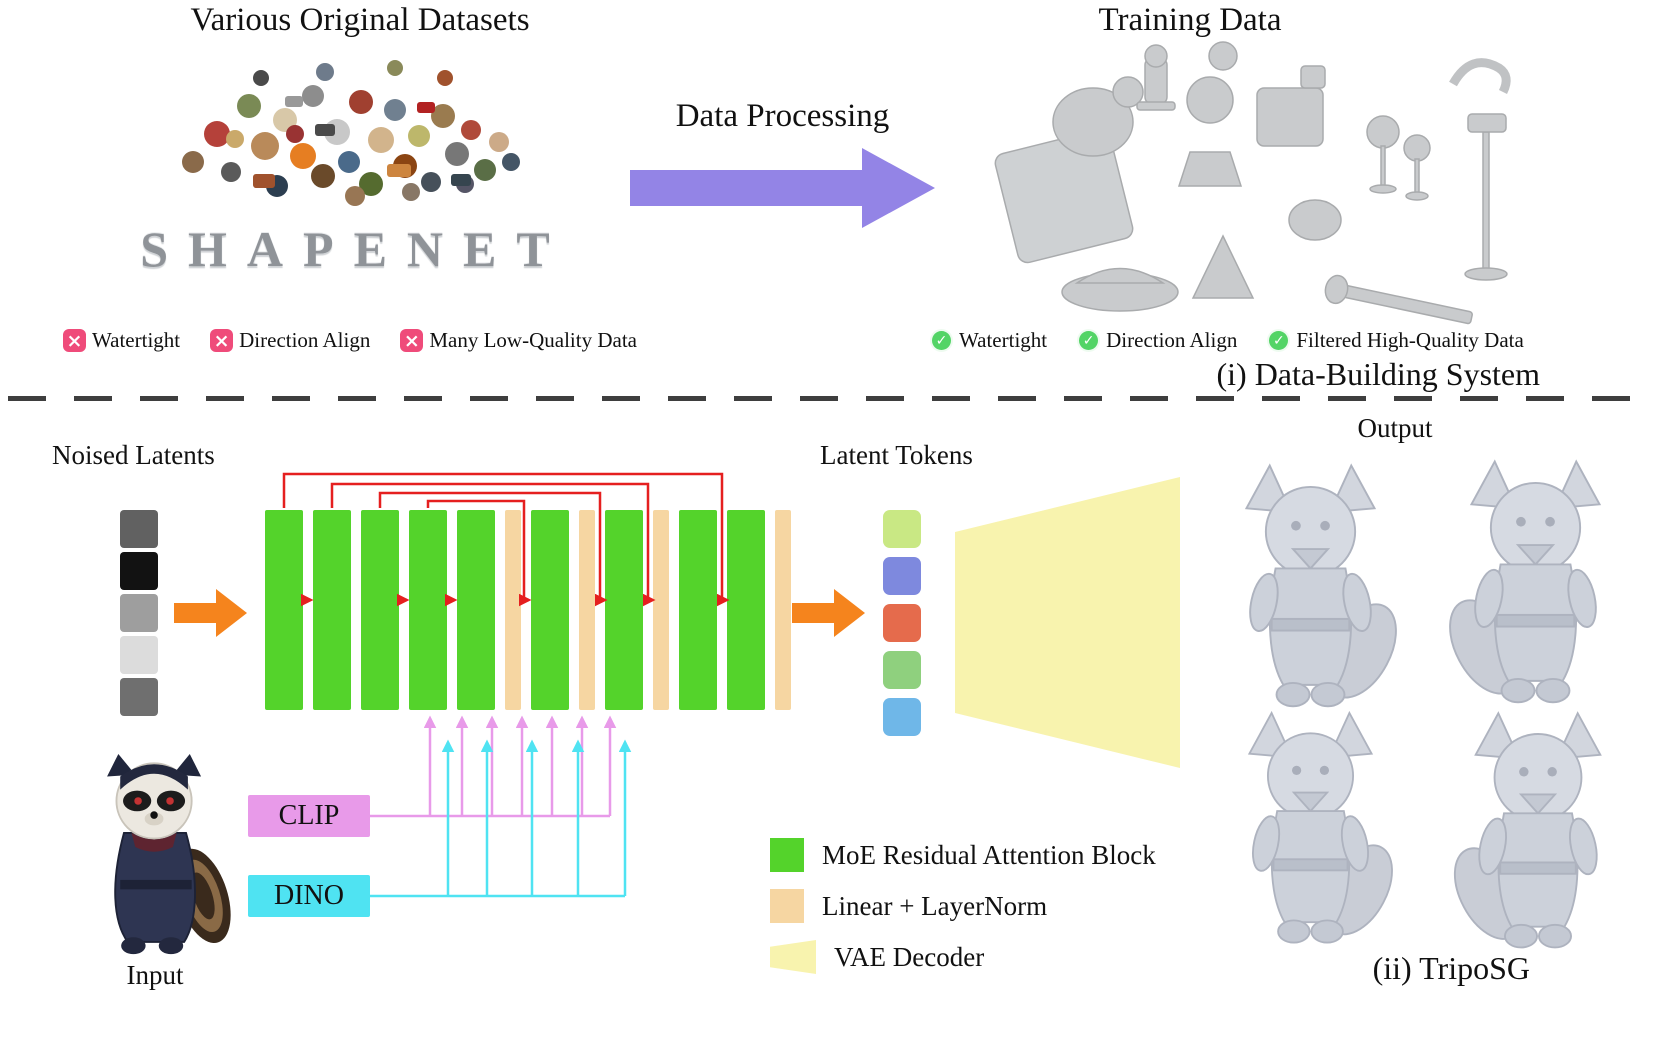 The width and height of the screenshot is (1661, 1058). What do you see at coordinates (1417, 196) in the screenshot?
I see `wine-base-2-shape` at bounding box center [1417, 196].